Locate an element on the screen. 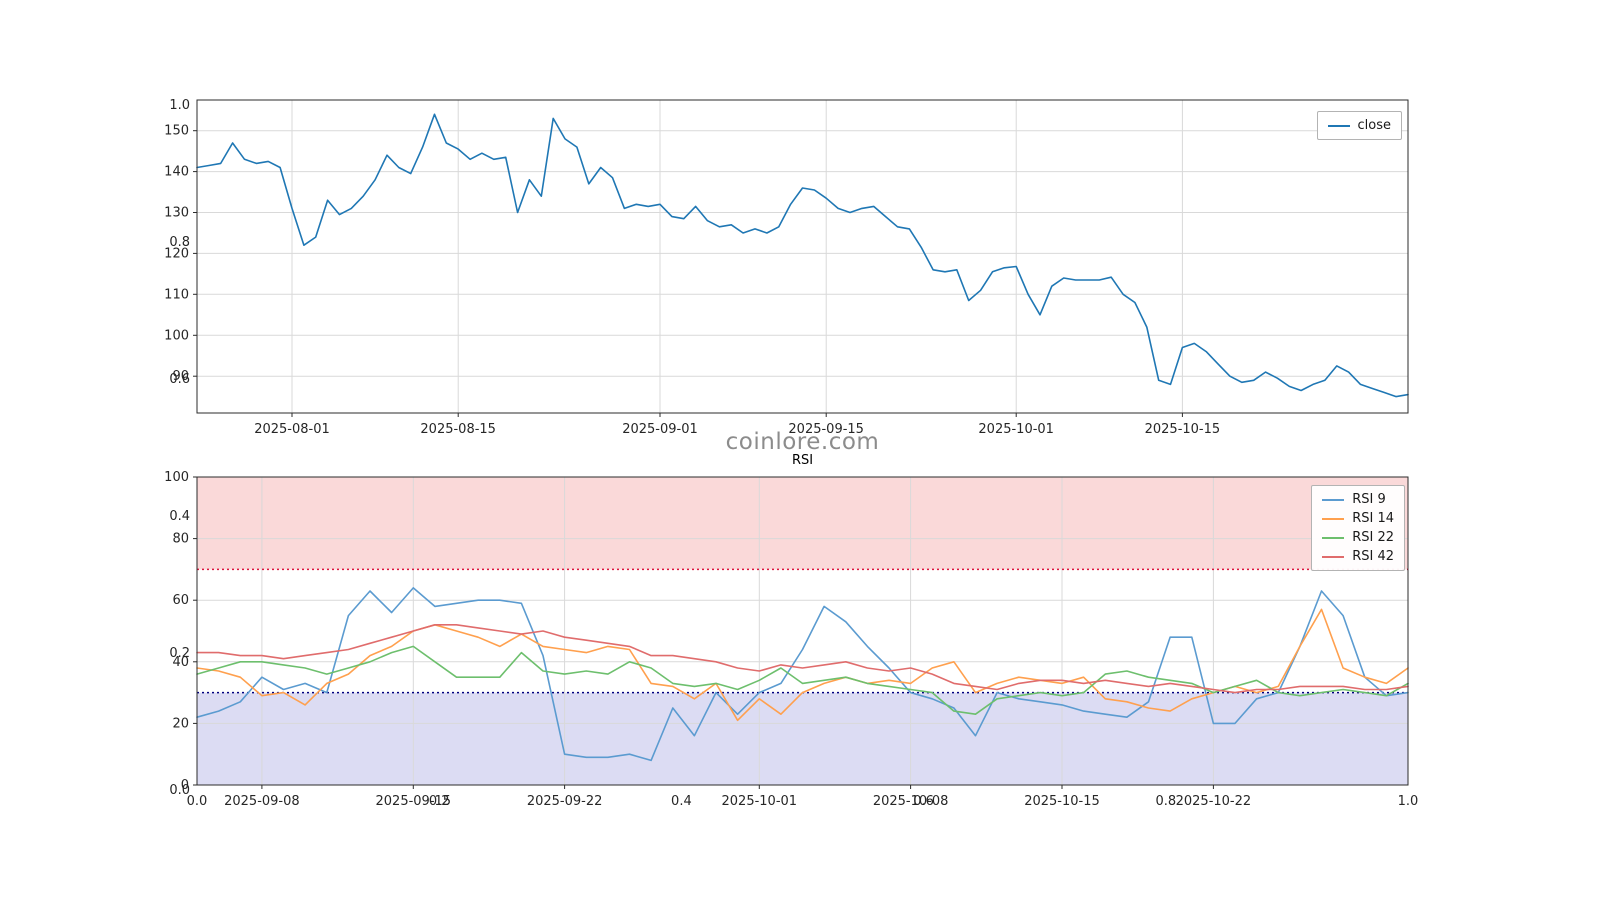  x-tick-label: 2025-09-08 is located at coordinates (262, 801).